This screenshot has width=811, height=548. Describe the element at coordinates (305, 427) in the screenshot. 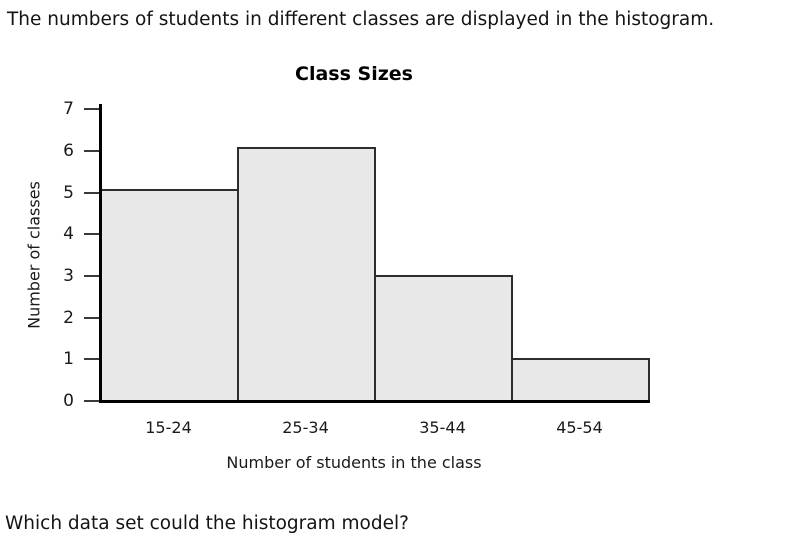

I see `x-tick-label: 25-34` at that location.